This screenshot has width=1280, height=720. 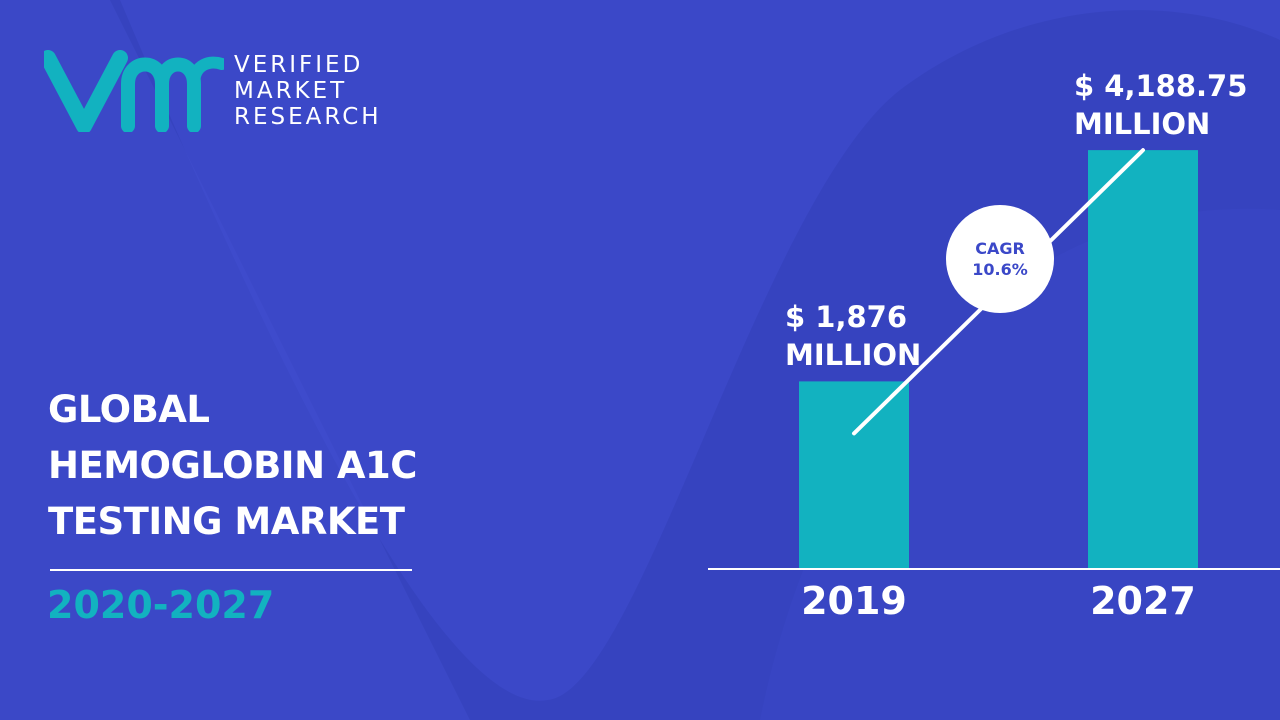 I want to click on bar-value-amount: $ 4,188.75, so click(x=1161, y=86).